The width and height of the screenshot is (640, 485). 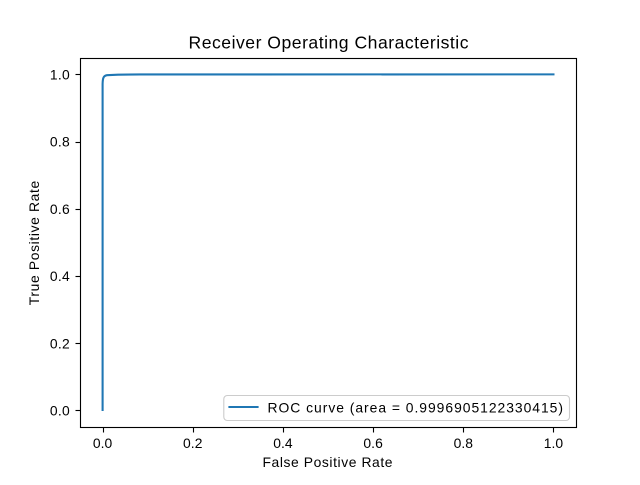 What do you see at coordinates (416, 407) in the screenshot?
I see `svg-text:ROC curve (area = 0.9996905122: ROC curve (area = 0.9996905122330415)` at bounding box center [416, 407].